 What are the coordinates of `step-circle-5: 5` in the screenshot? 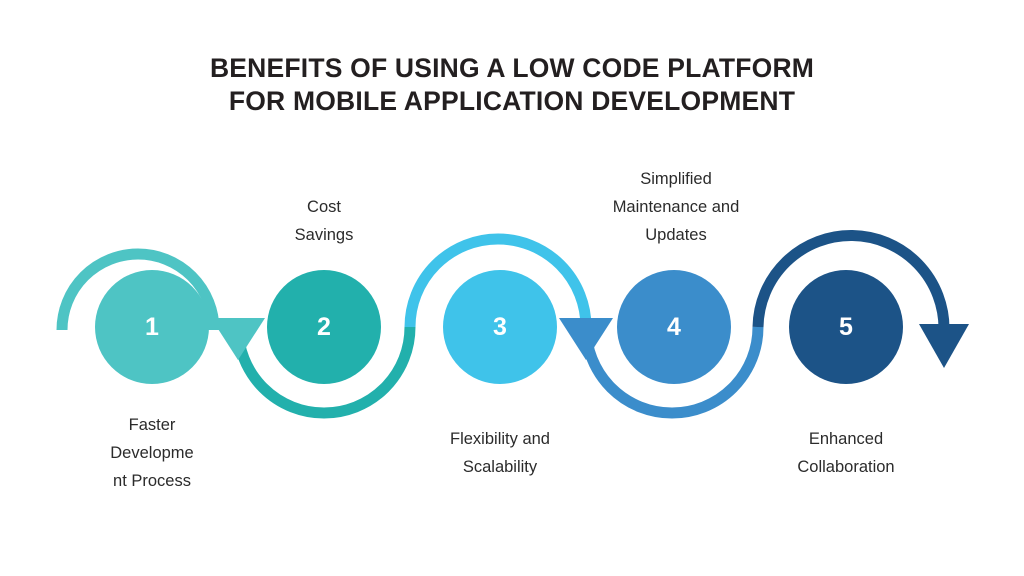 It's located at (846, 327).